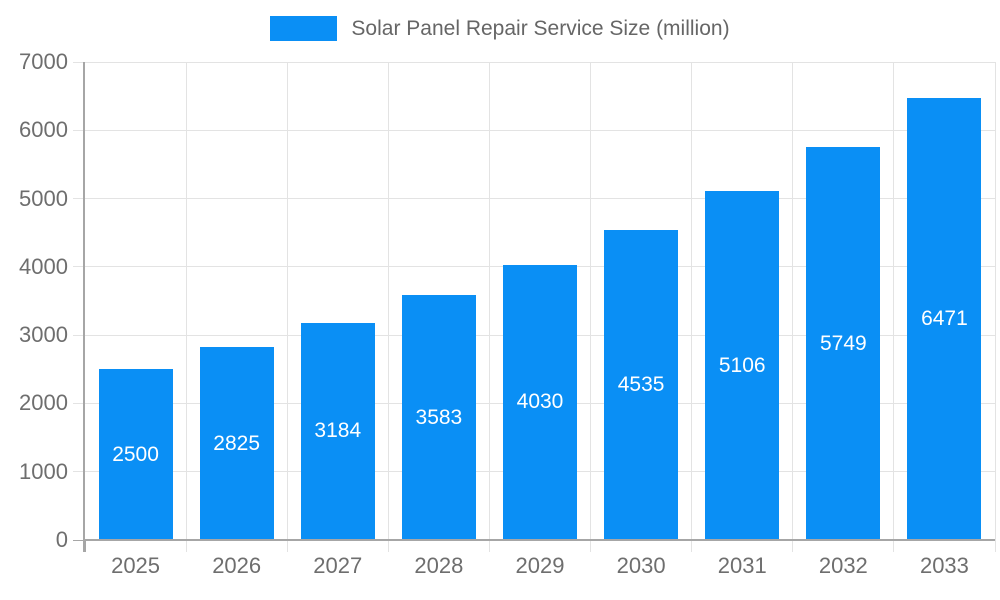 The image size is (1000, 600). What do you see at coordinates (237, 565) in the screenshot?
I see `x-tick-label: 2026` at bounding box center [237, 565].